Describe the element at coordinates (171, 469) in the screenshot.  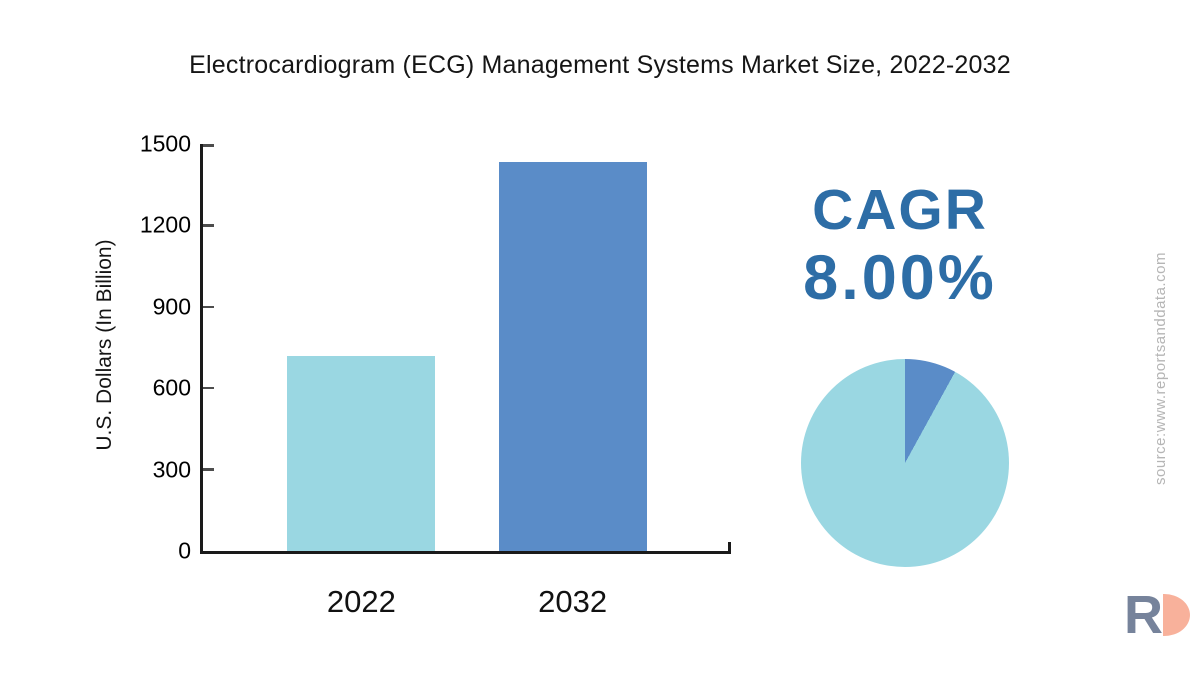
I see `y-tick-label: 300` at that location.